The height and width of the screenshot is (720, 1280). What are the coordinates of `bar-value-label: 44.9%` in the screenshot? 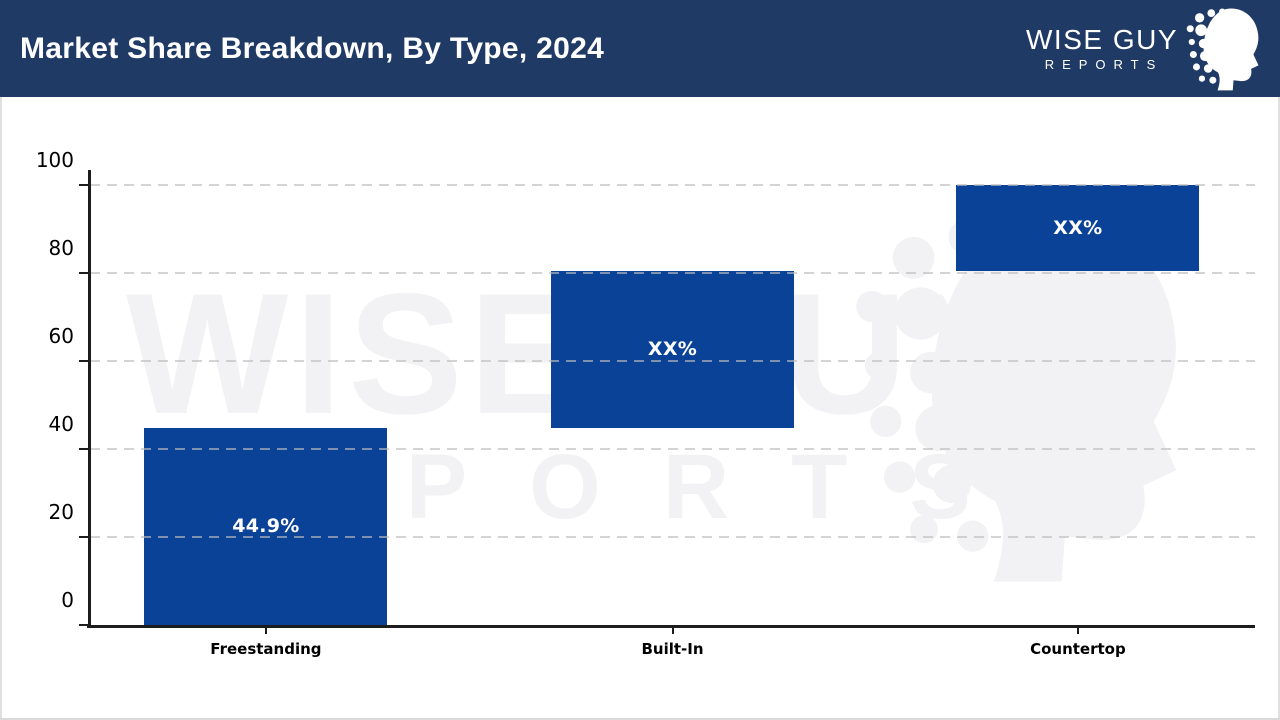 It's located at (266, 526).